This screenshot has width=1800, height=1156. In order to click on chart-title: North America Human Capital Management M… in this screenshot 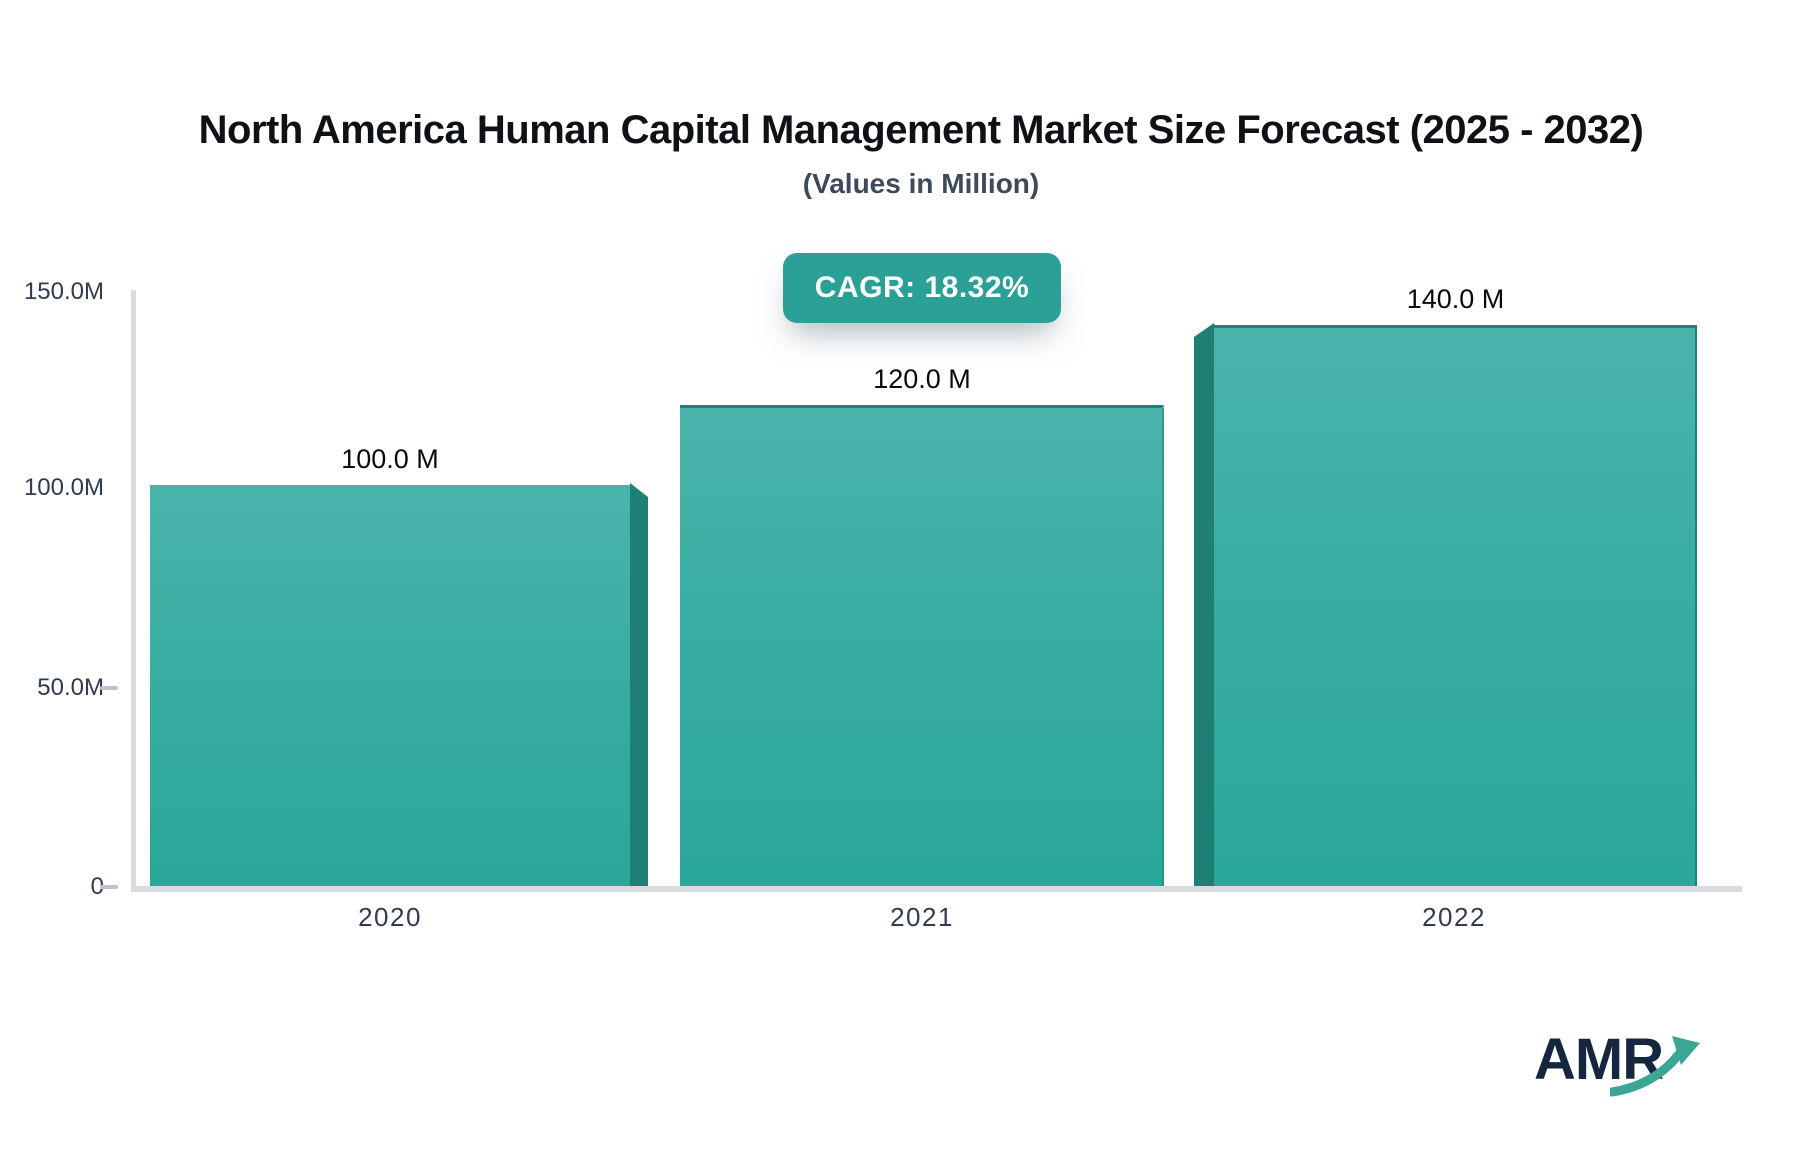, I will do `click(921, 130)`.